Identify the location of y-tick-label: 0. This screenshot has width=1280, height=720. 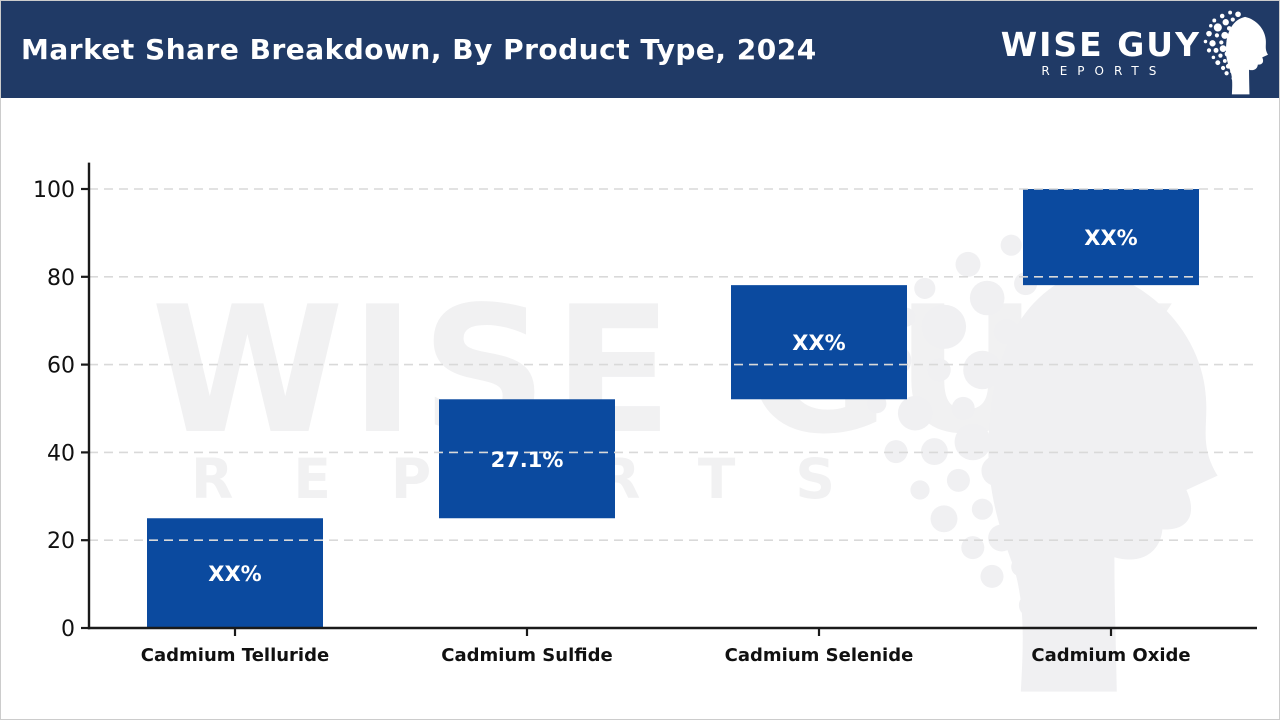
(68, 629).